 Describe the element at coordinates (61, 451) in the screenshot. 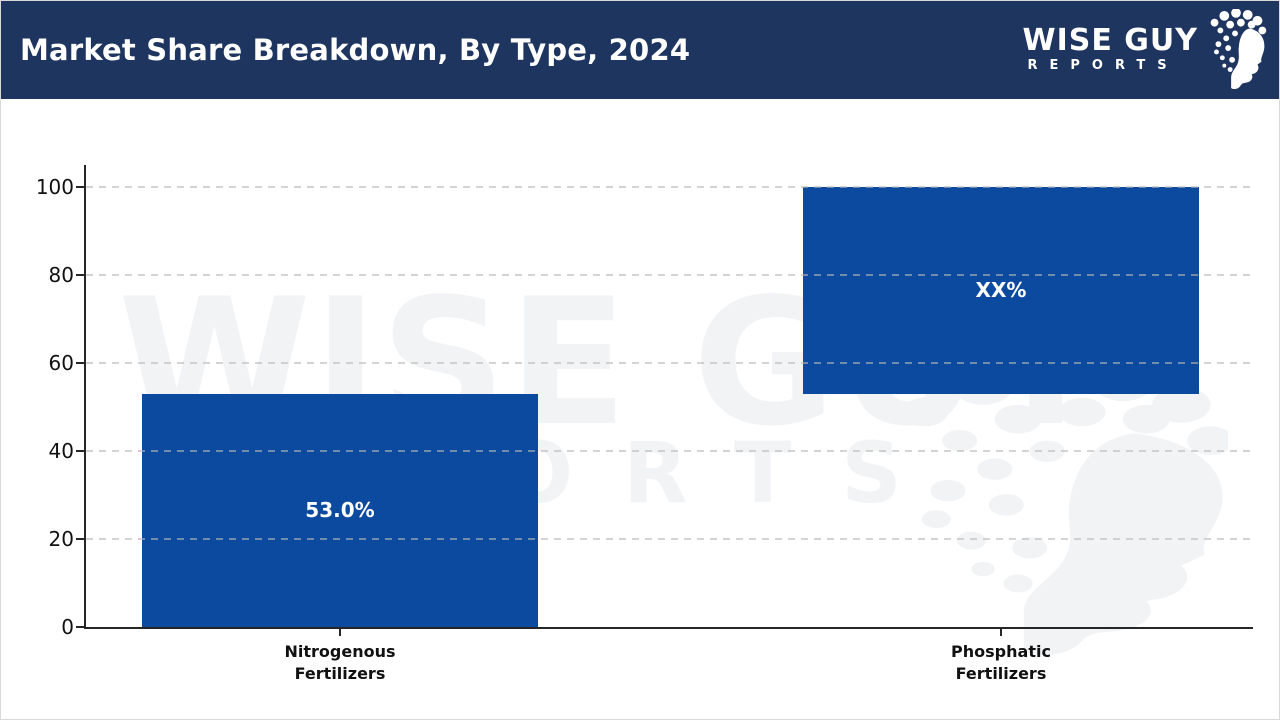

I see `y-tick-label: 40` at that location.